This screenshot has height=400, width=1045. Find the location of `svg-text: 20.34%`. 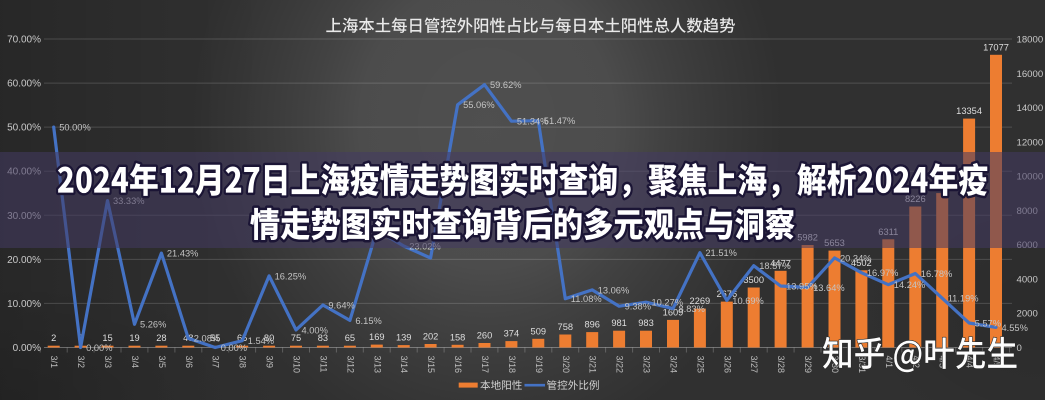

svg-text: 20.34% is located at coordinates (856, 258).